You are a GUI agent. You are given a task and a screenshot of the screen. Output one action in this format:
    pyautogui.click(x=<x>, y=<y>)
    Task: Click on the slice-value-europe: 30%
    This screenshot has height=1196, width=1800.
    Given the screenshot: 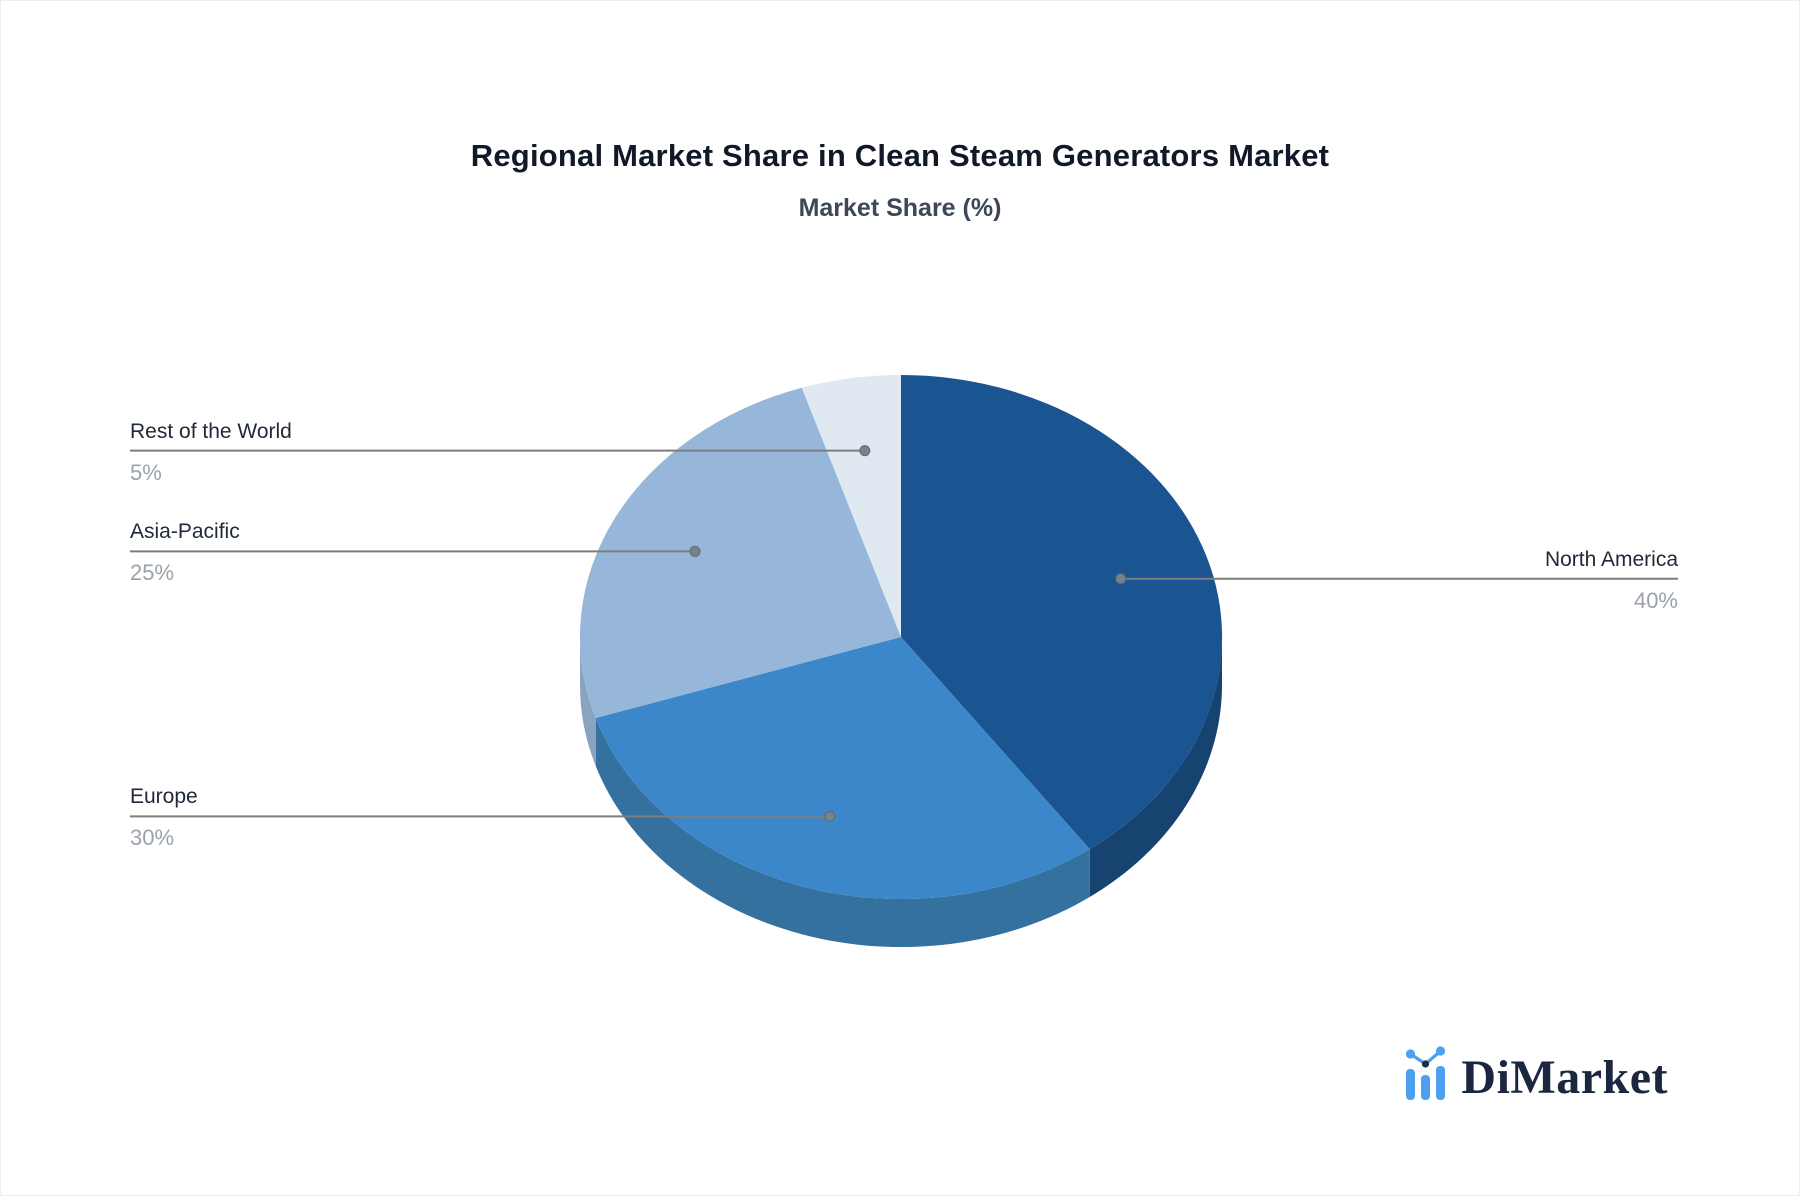 What is the action you would take?
    pyautogui.click(x=152, y=838)
    